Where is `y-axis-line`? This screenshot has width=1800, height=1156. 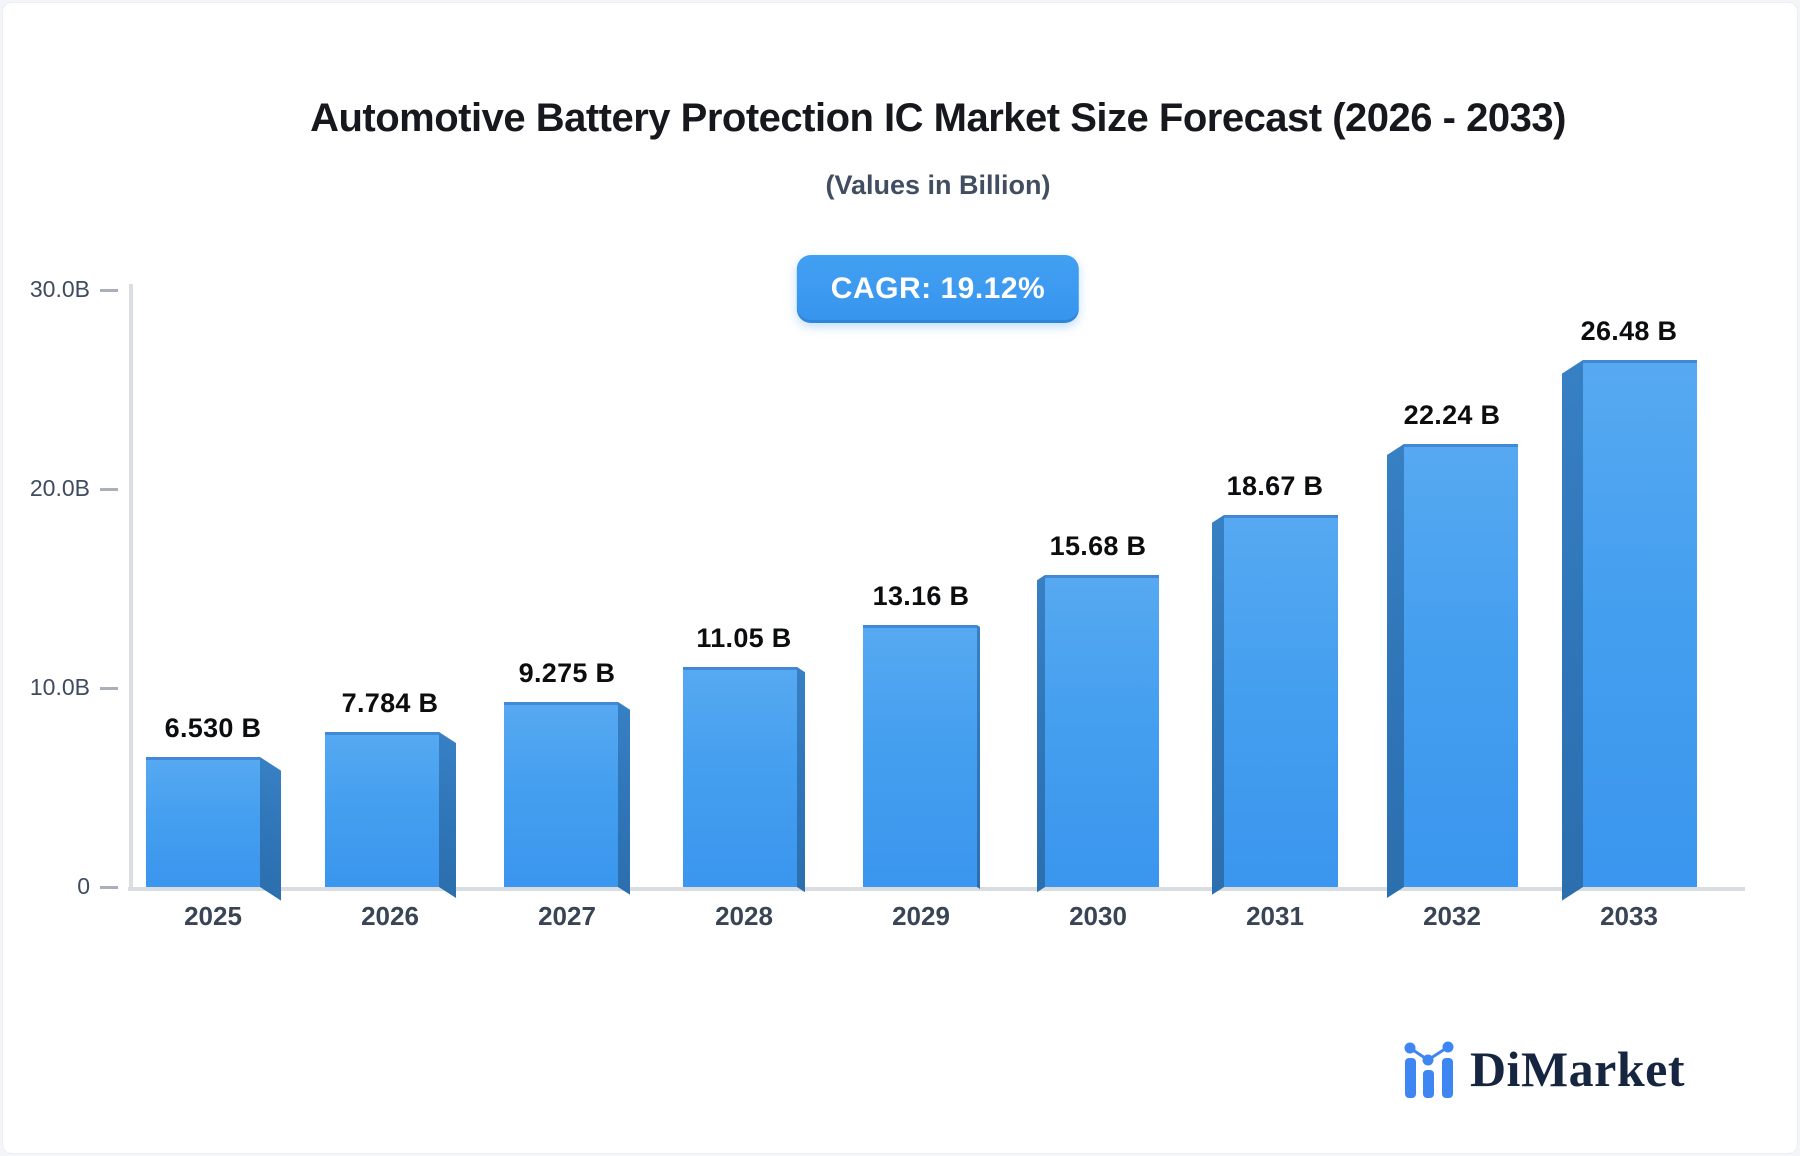 y-axis-line is located at coordinates (131, 587).